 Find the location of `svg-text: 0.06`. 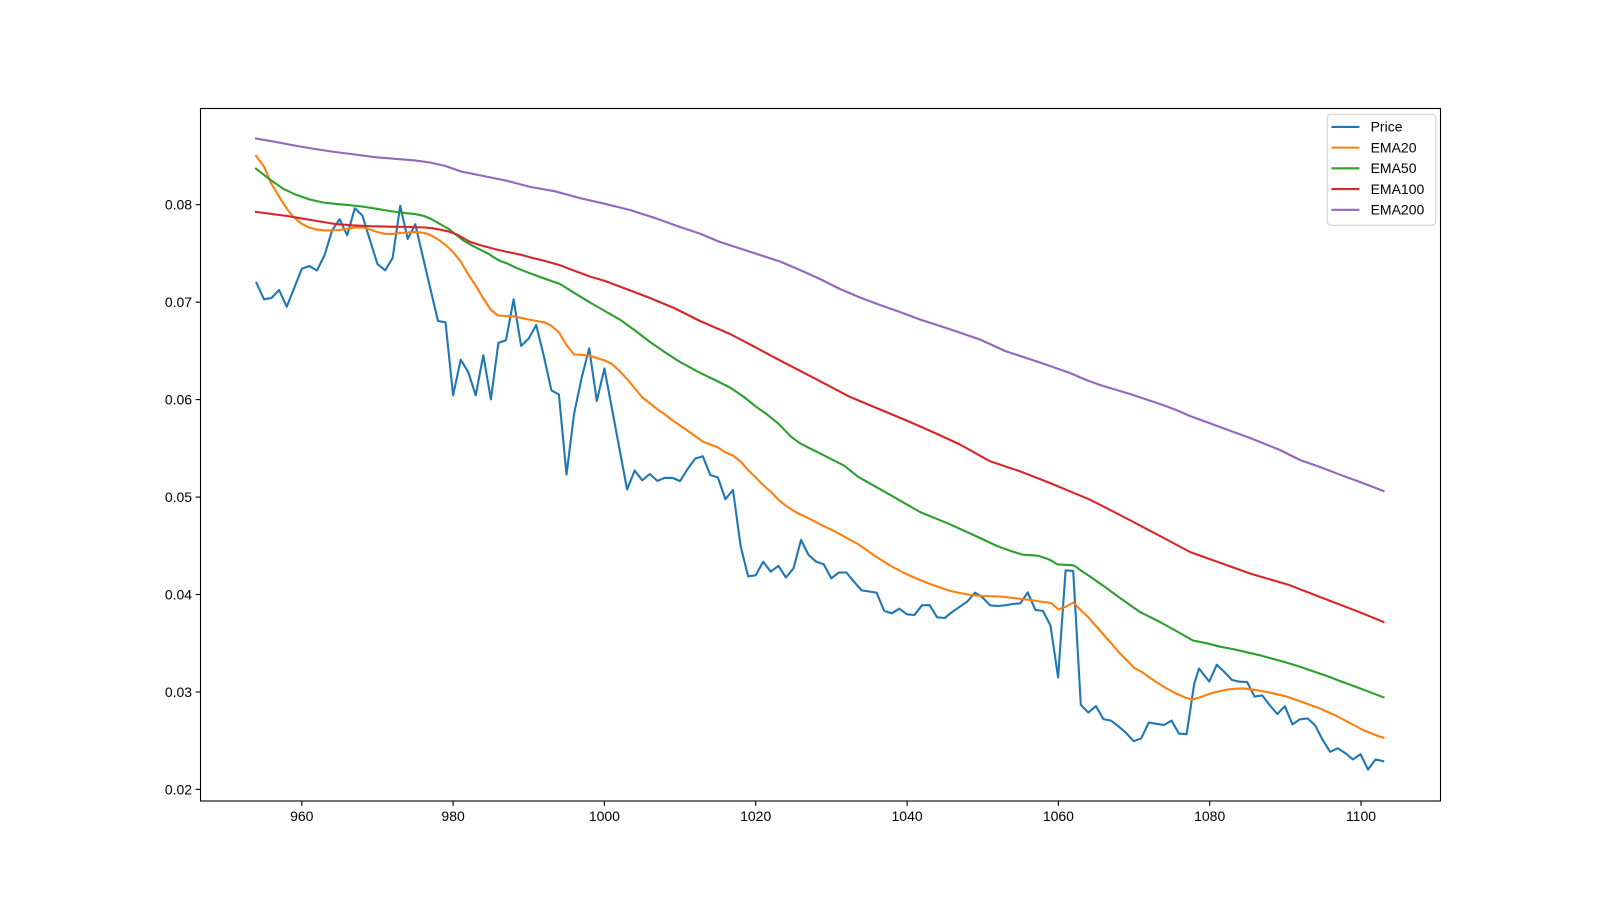

svg-text: 0.06 is located at coordinates (178, 400).